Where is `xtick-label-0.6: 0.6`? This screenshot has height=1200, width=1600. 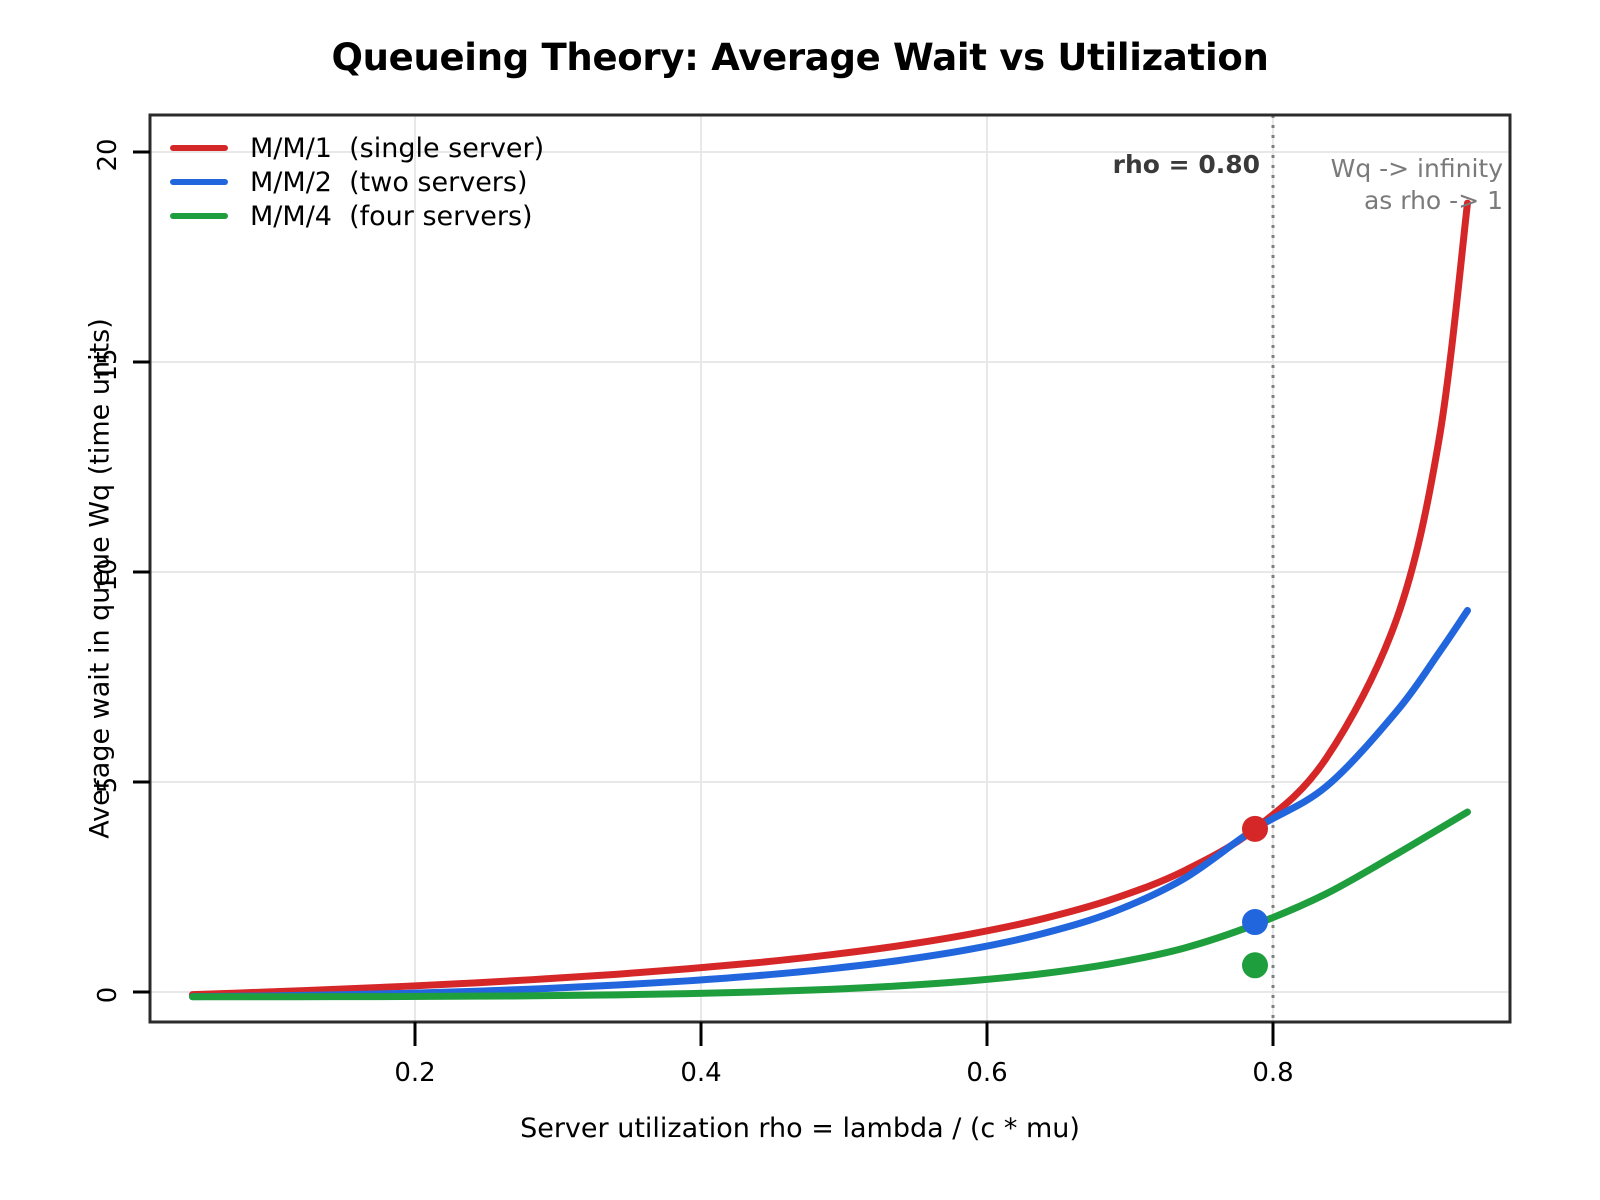
xtick-label-0.6: 0.6 is located at coordinates (987, 1073).